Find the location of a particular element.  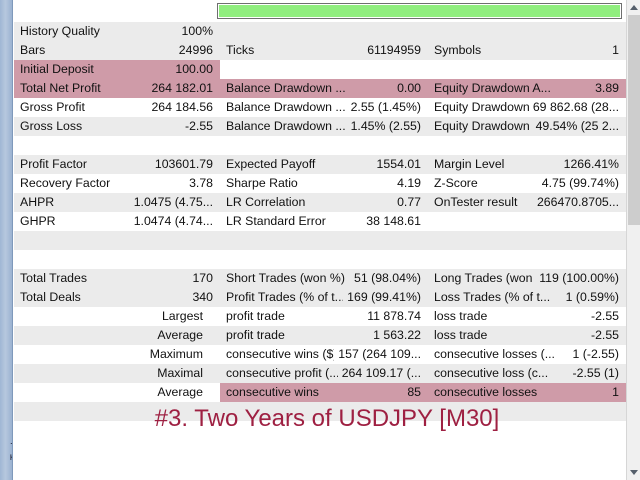

stat-cell: Profit Factor 103601.79 is located at coordinates (117, 164).